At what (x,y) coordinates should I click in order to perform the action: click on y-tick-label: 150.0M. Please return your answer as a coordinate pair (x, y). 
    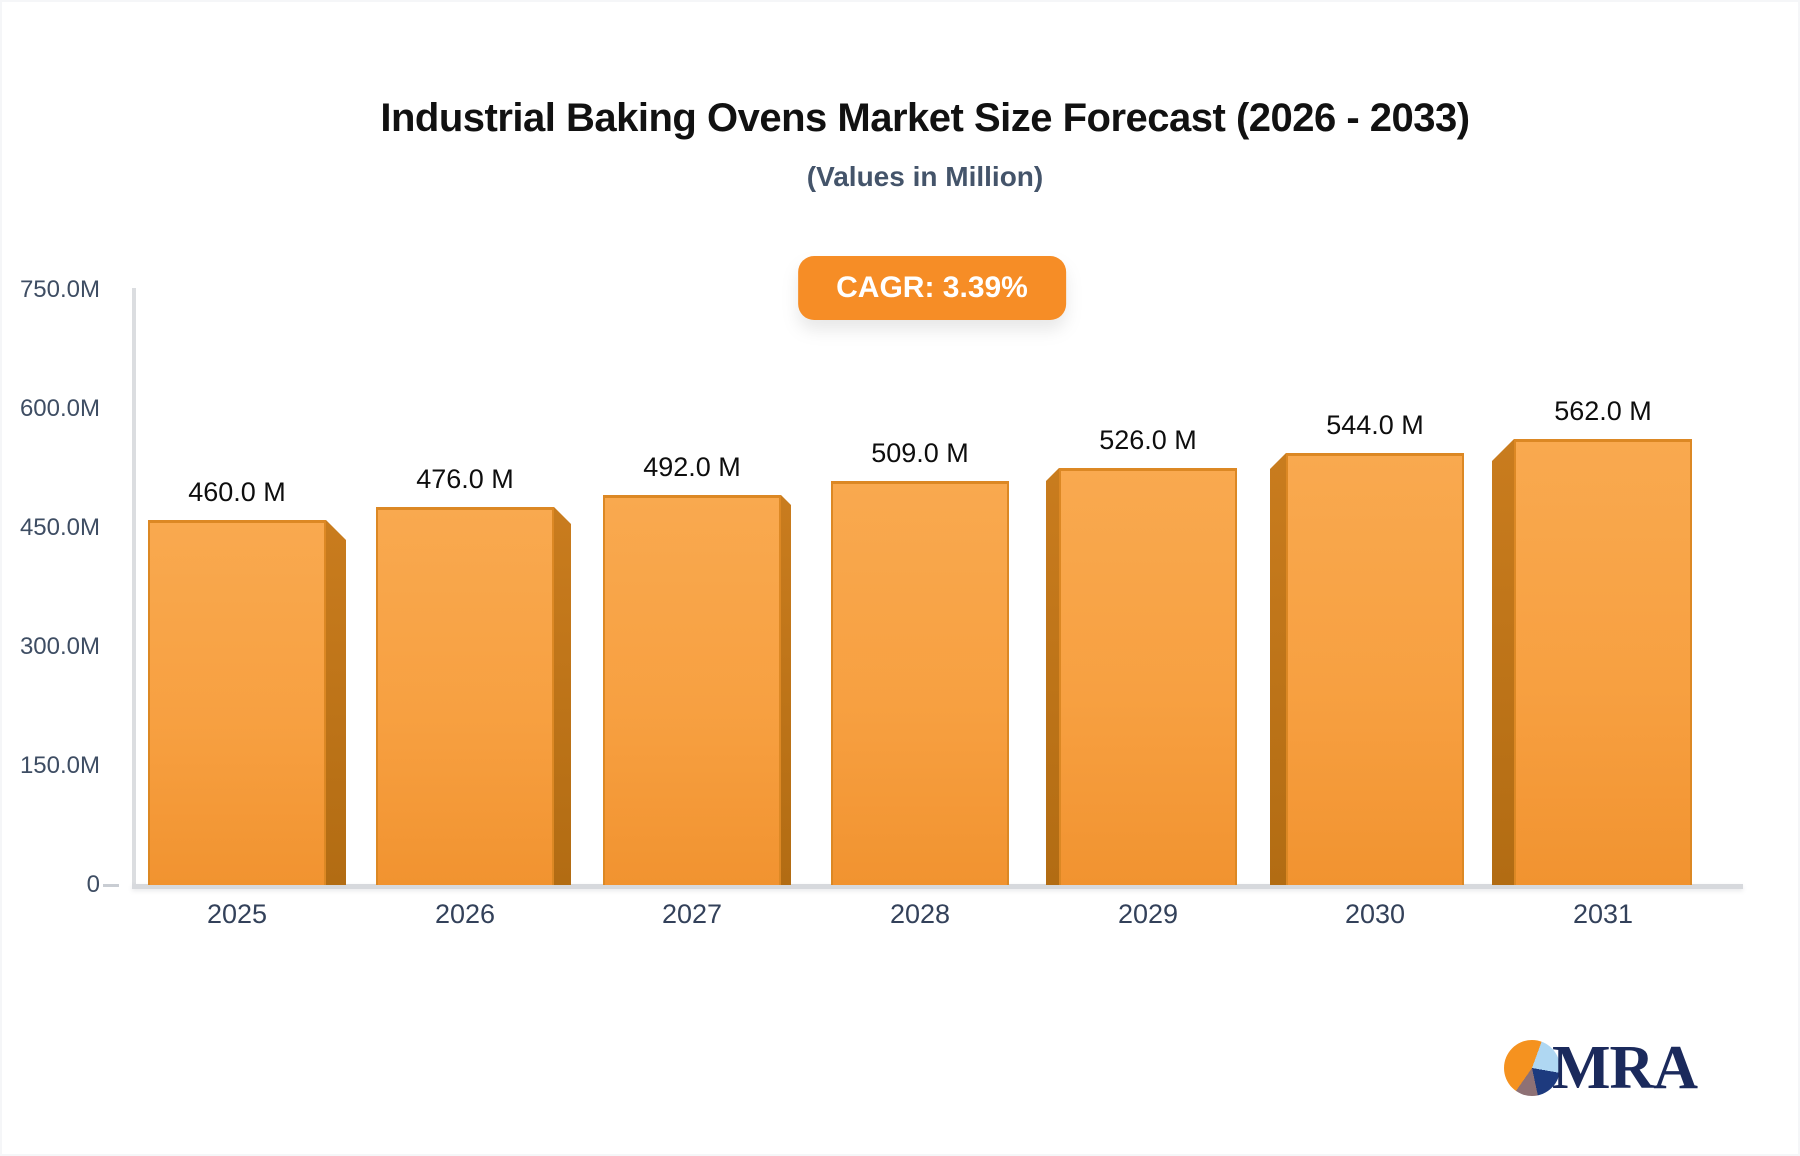
    Looking at the image, I should click on (59, 765).